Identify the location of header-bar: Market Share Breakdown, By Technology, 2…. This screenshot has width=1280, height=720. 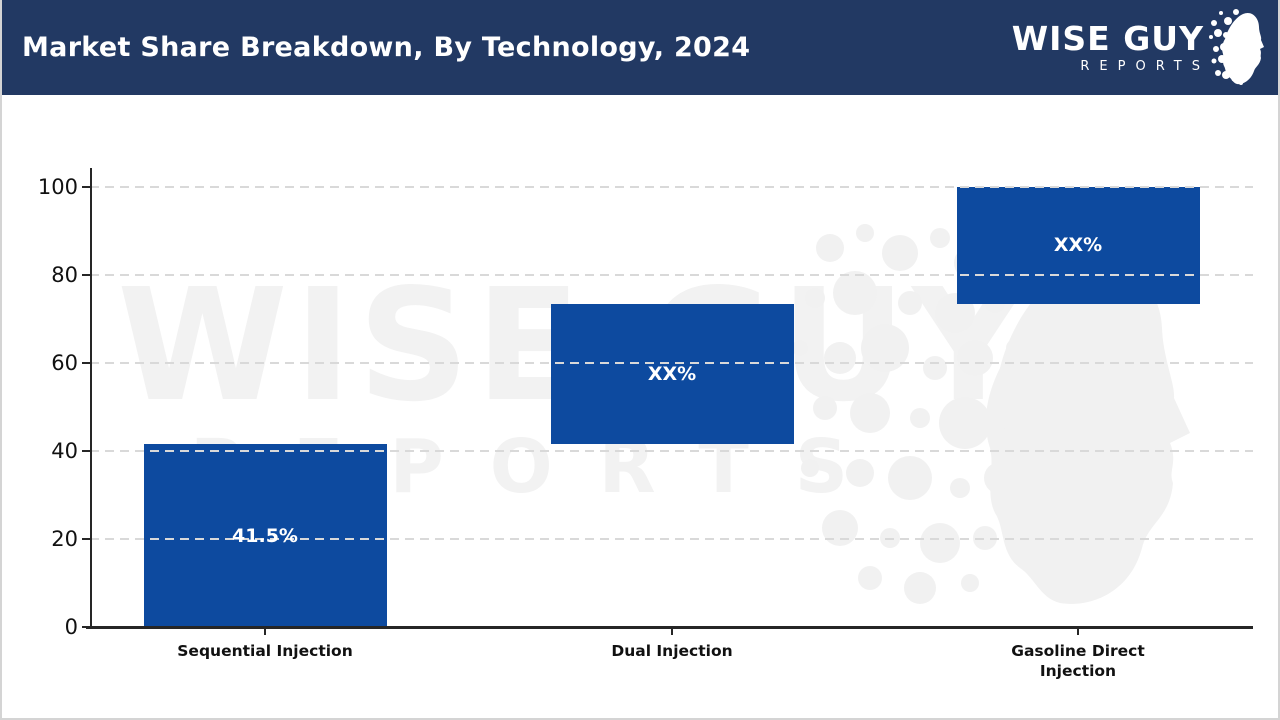
(640, 47).